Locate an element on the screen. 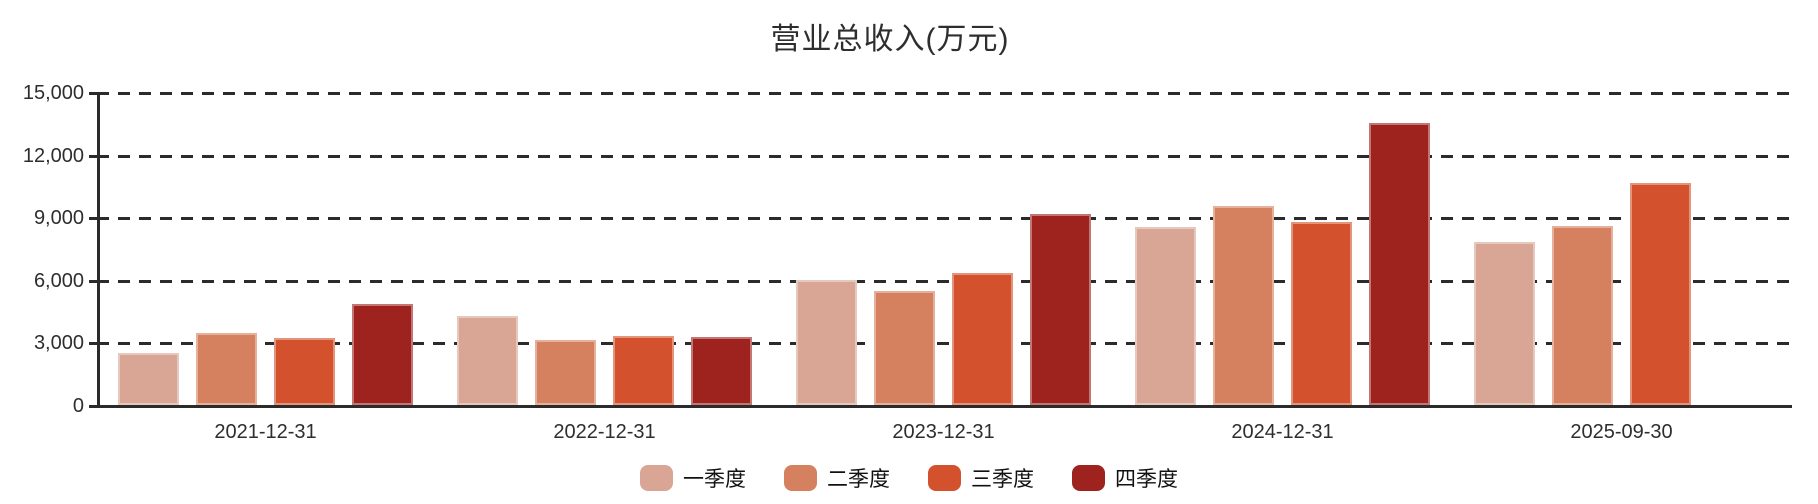 The width and height of the screenshot is (1818, 504). legend-item-三季度: 三季度 is located at coordinates (981, 478).